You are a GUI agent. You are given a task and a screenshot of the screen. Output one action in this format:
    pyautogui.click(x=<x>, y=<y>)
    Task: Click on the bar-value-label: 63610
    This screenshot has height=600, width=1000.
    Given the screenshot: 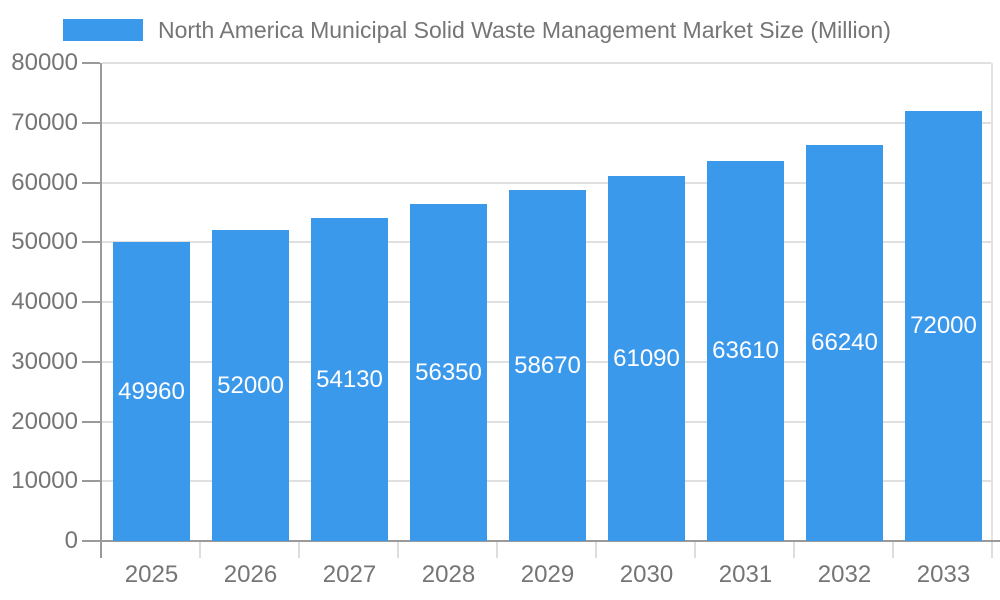 What is the action you would take?
    pyautogui.click(x=745, y=350)
    